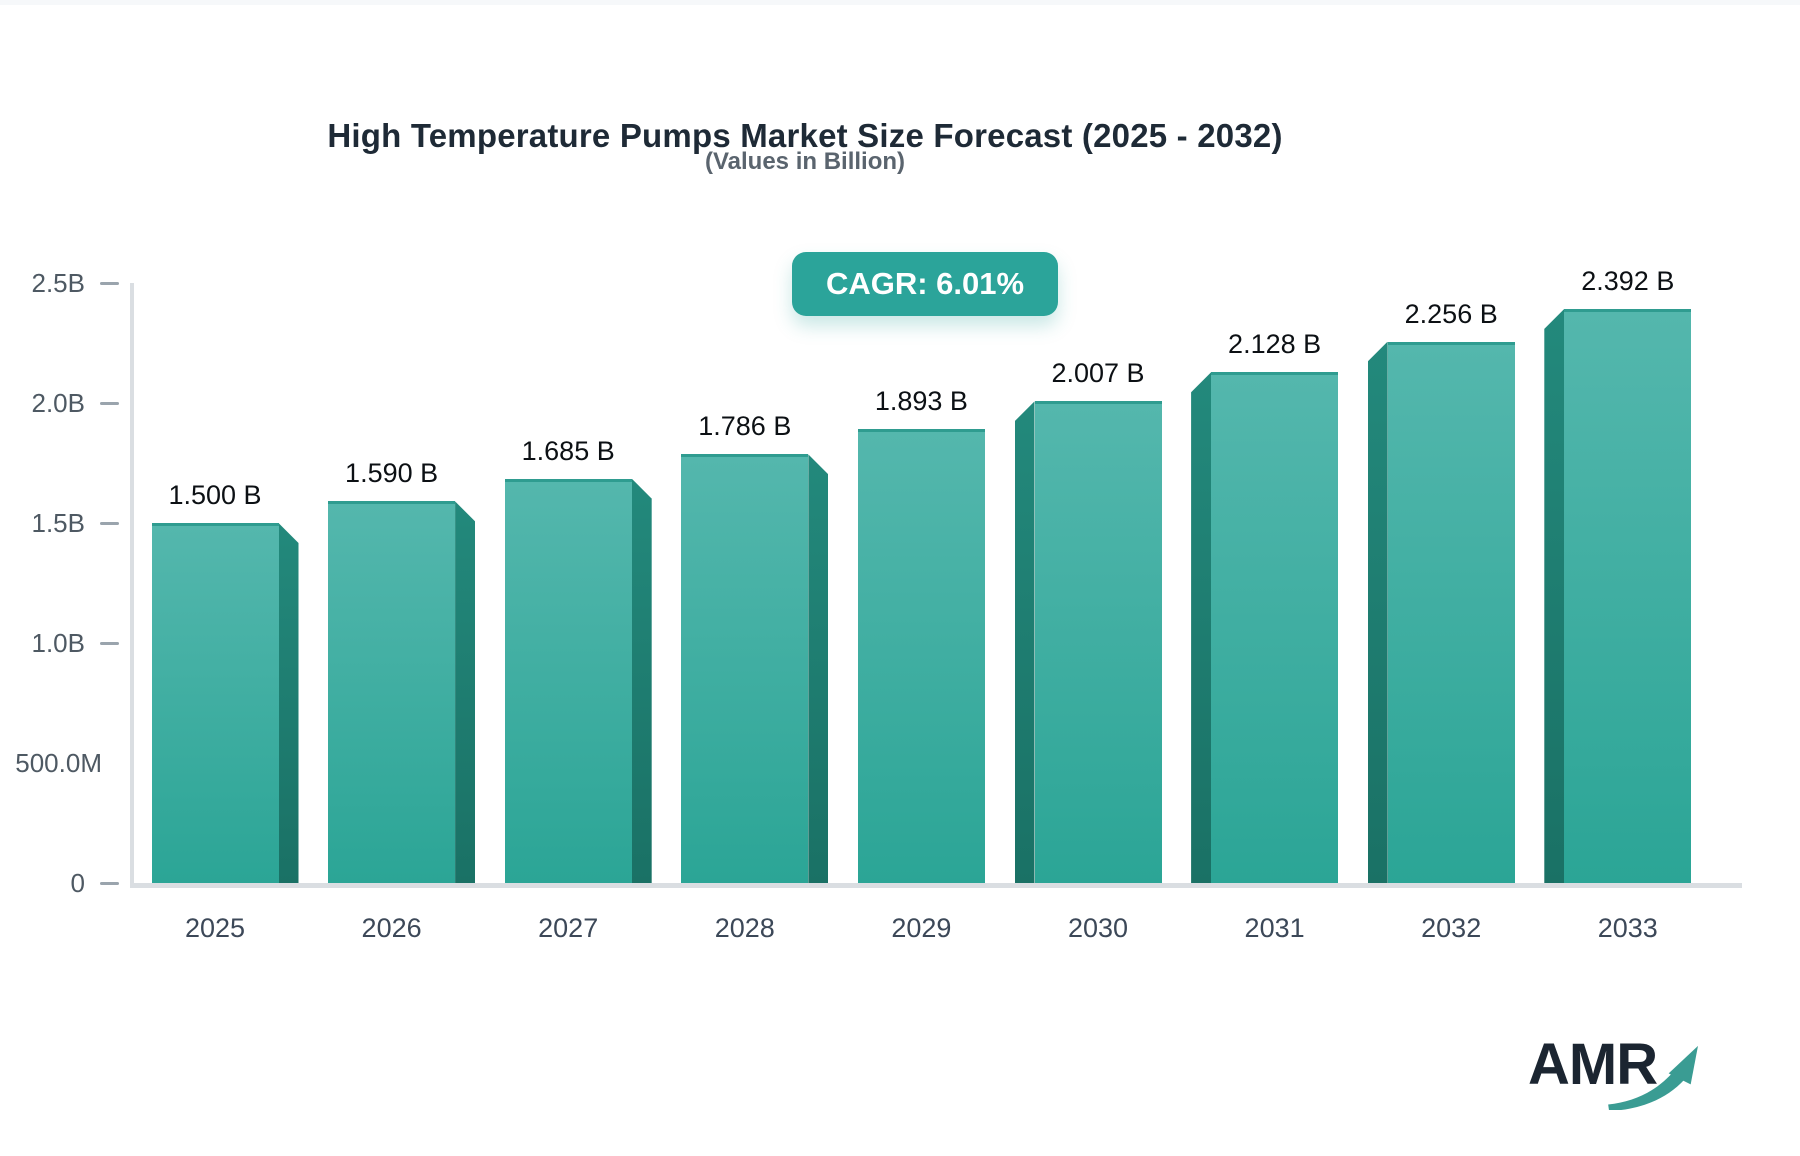  What do you see at coordinates (391, 928) in the screenshot?
I see `x-axis-label: 2026` at bounding box center [391, 928].